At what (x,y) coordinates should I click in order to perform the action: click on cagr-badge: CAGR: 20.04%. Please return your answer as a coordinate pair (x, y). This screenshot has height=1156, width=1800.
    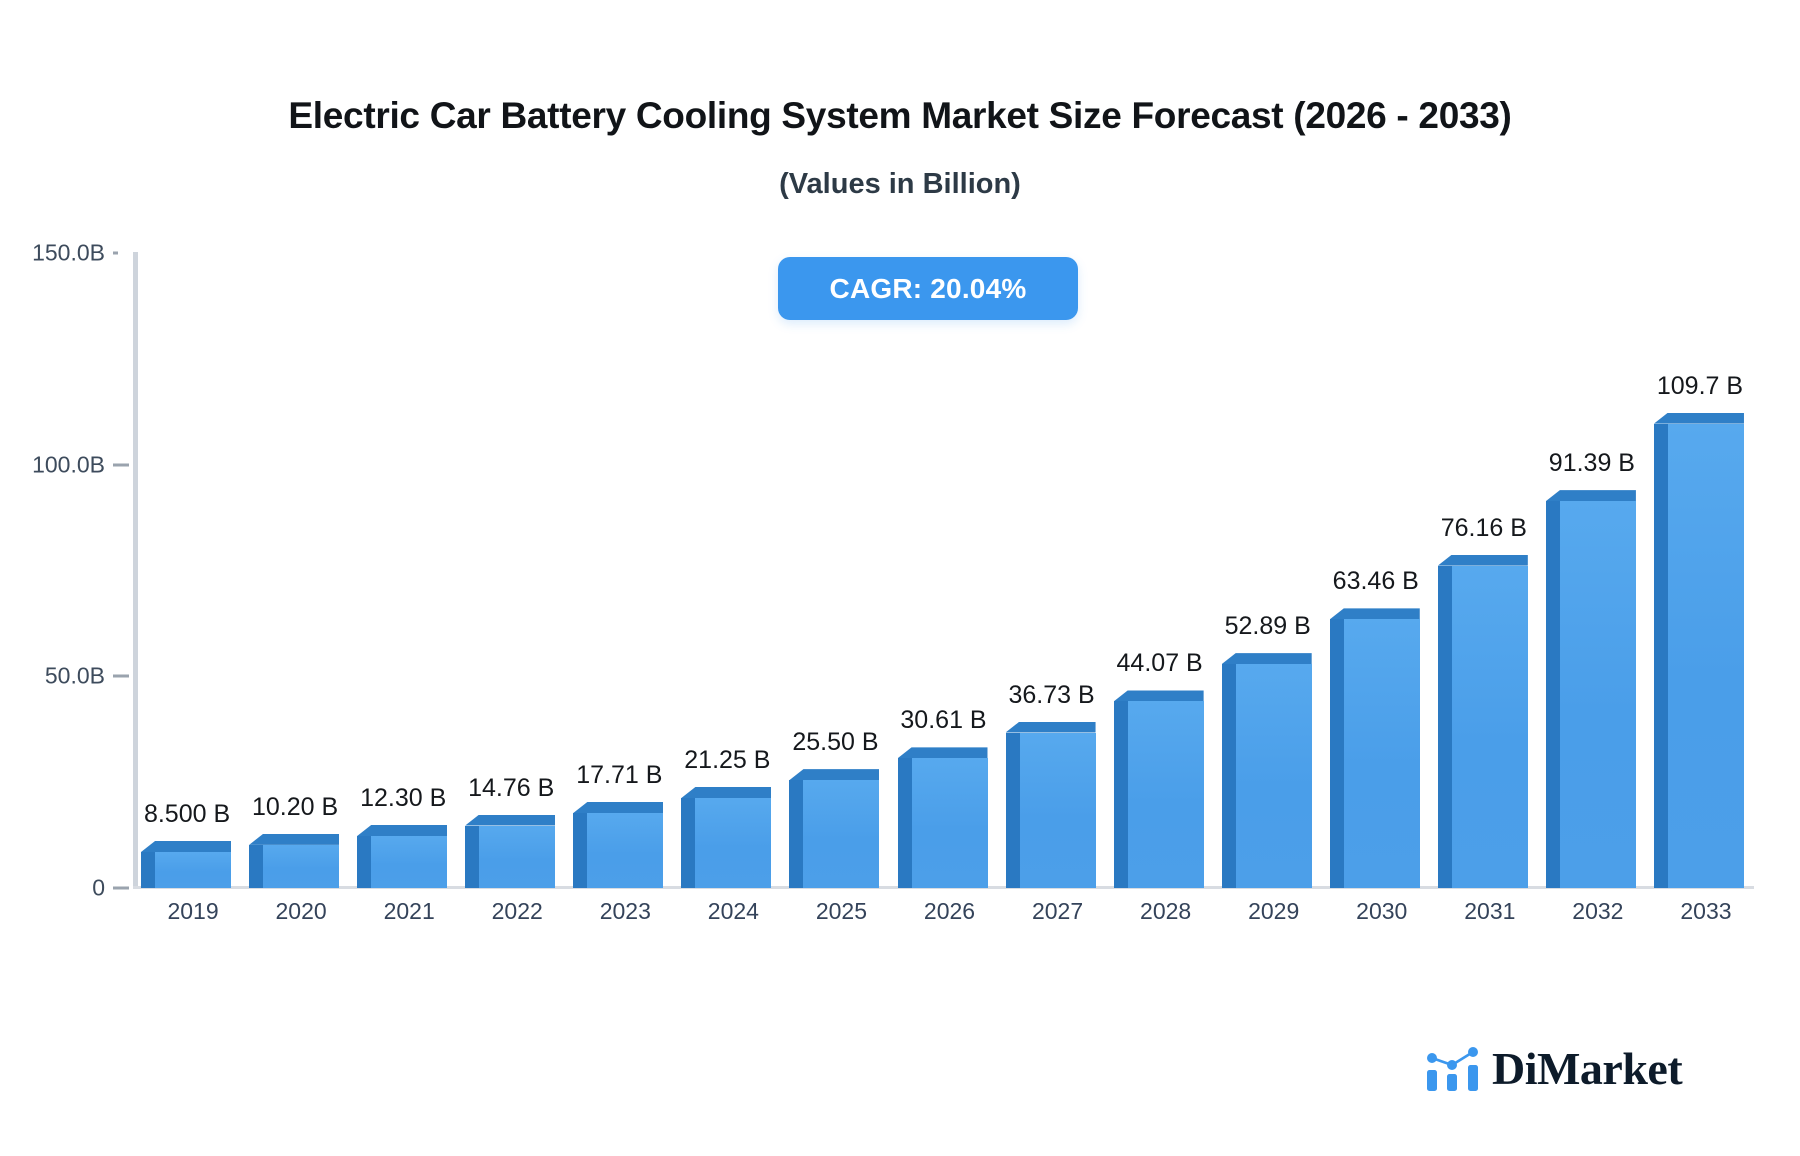
    Looking at the image, I should click on (928, 288).